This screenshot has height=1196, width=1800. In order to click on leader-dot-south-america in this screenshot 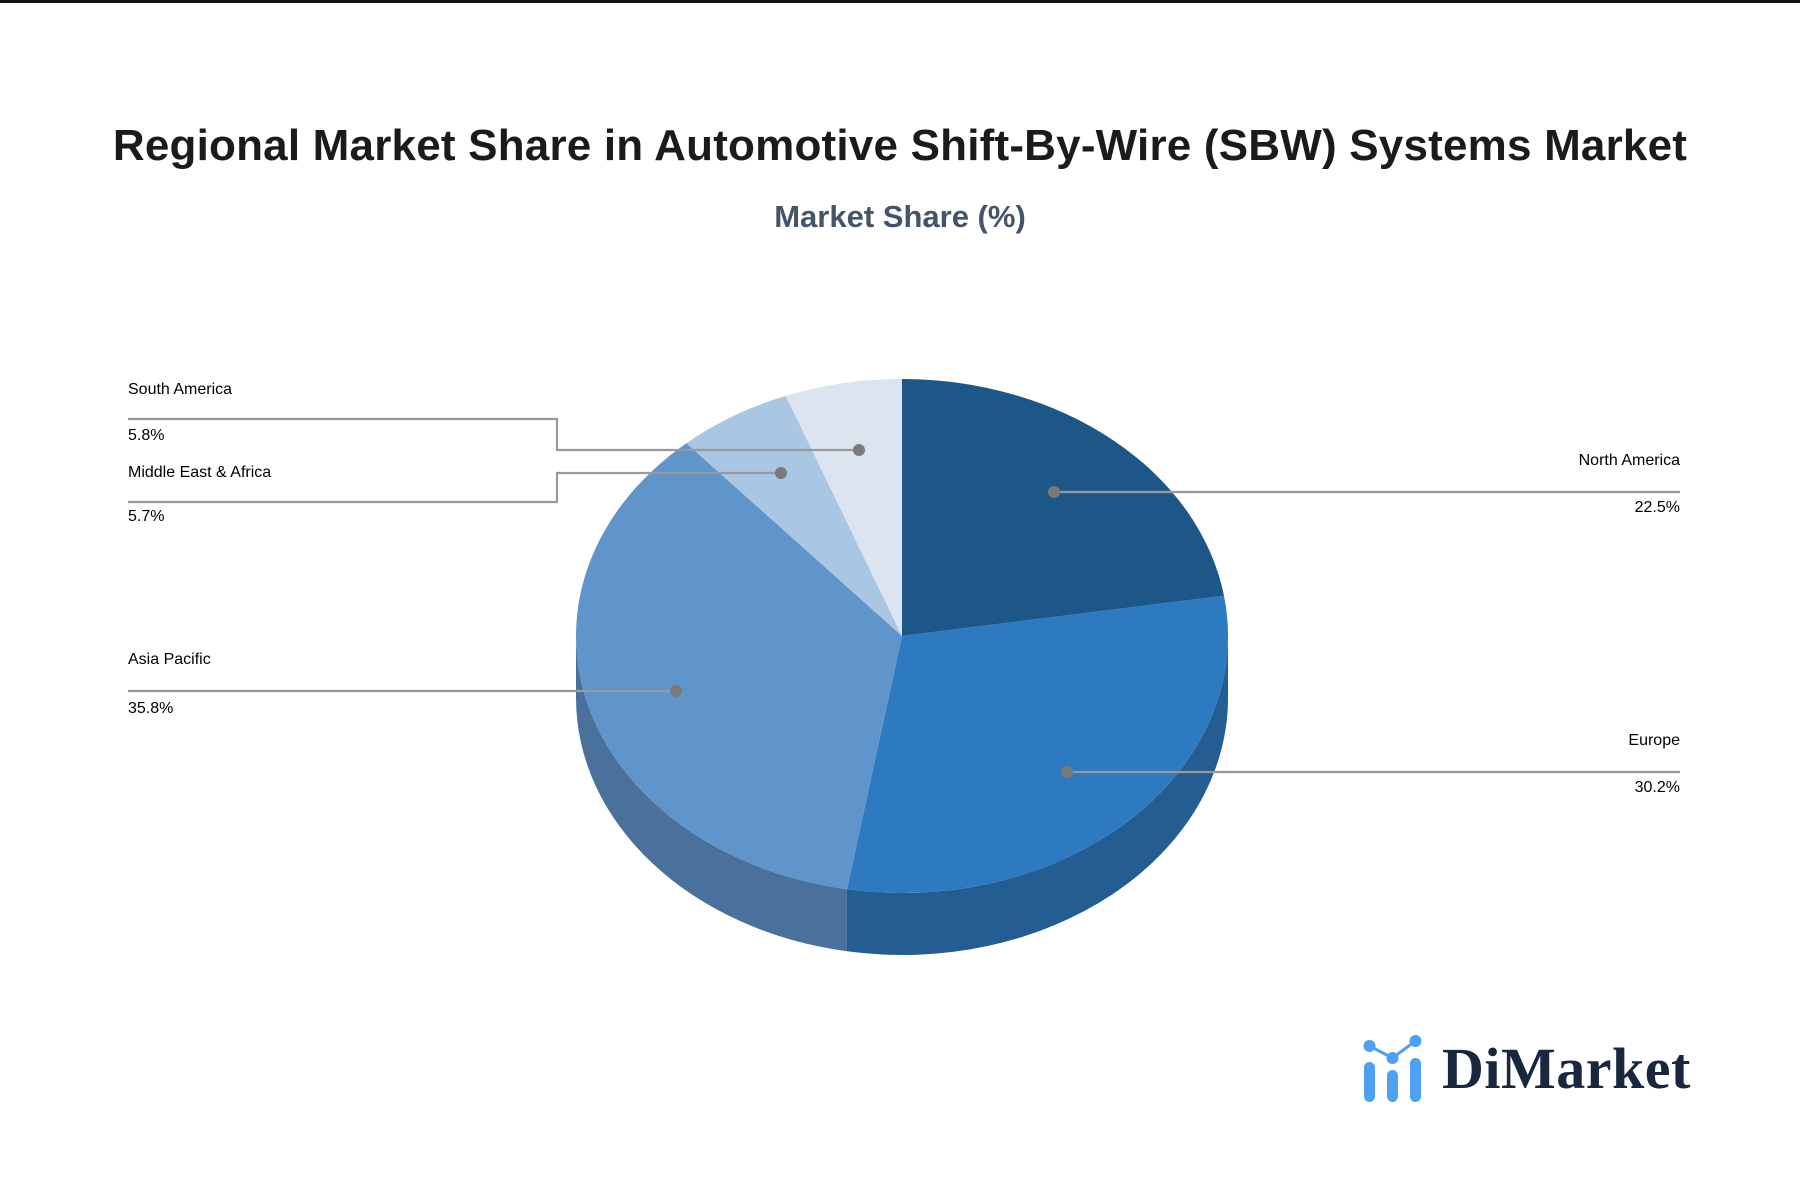, I will do `click(859, 450)`.